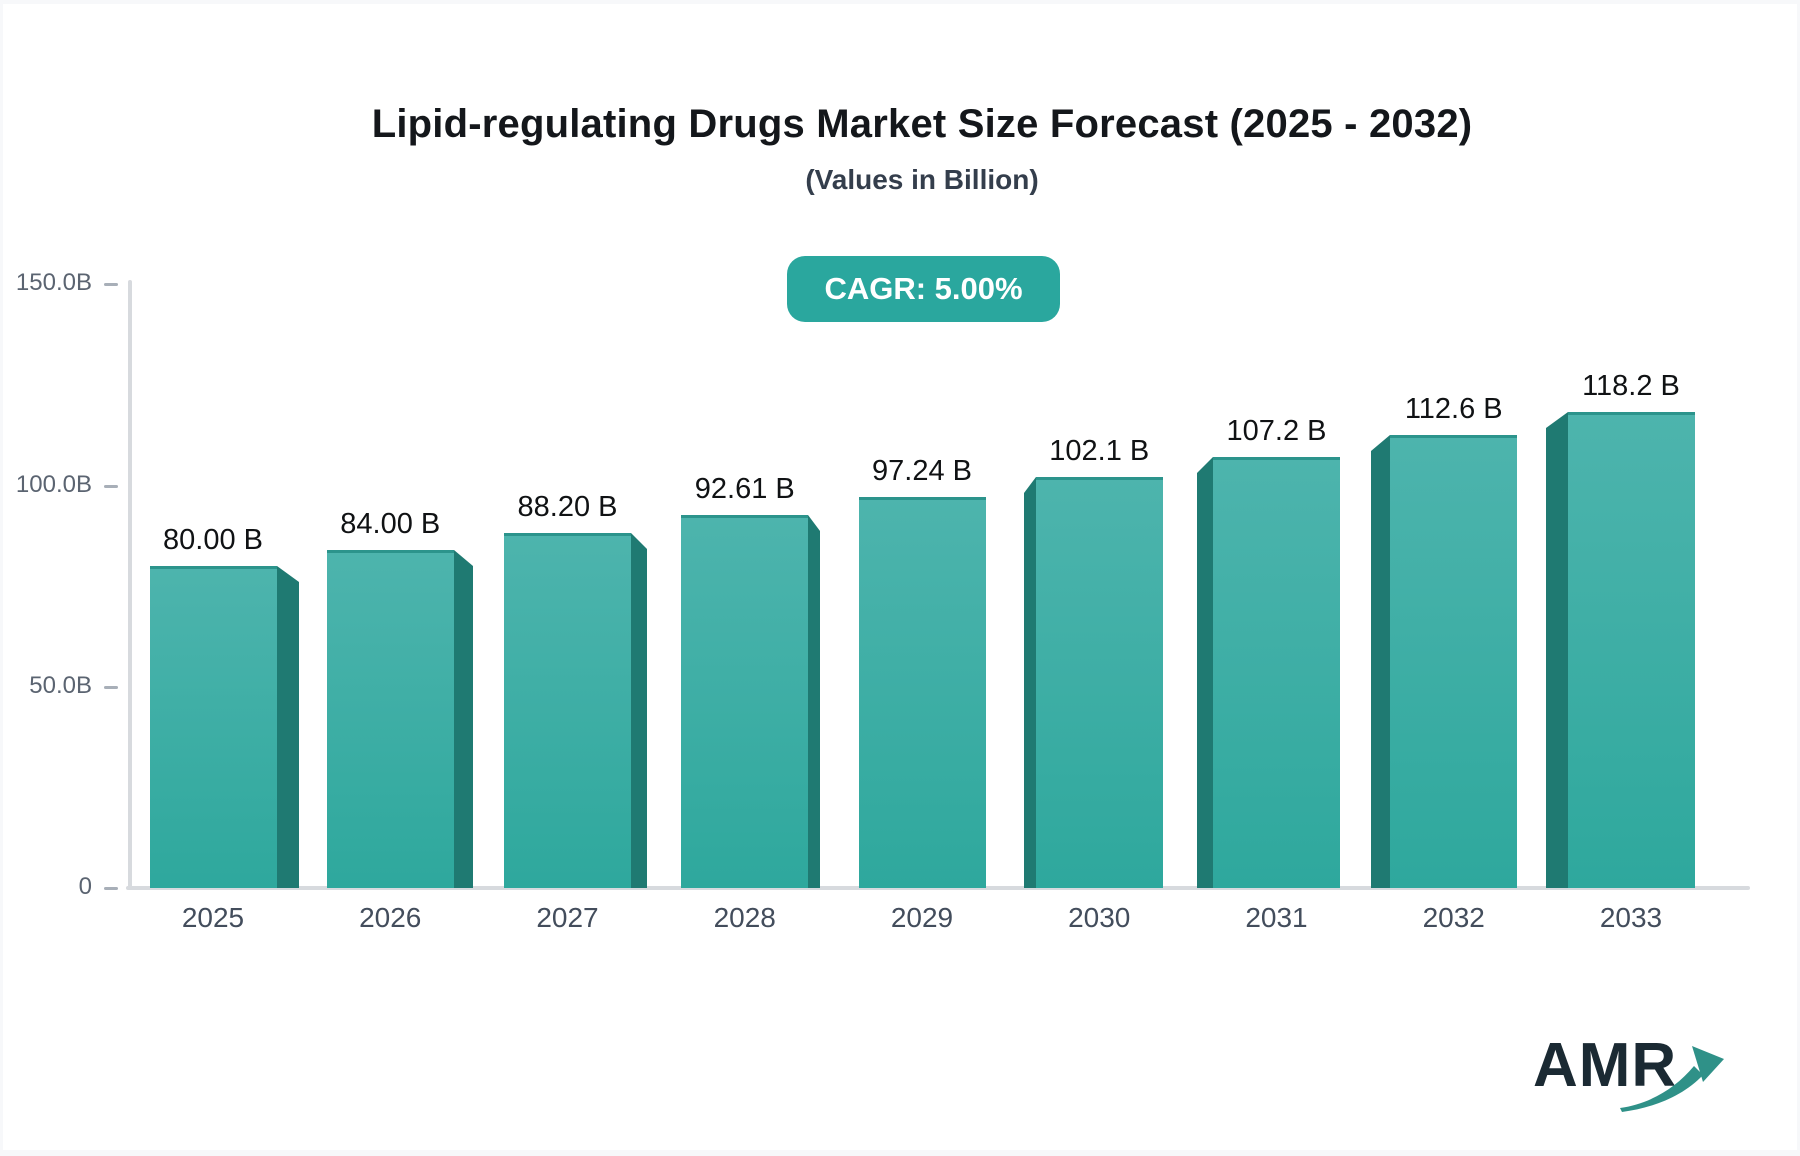 The height and width of the screenshot is (1156, 1800). What do you see at coordinates (1276, 431) in the screenshot?
I see `bar-value-label: 107.2 B` at bounding box center [1276, 431].